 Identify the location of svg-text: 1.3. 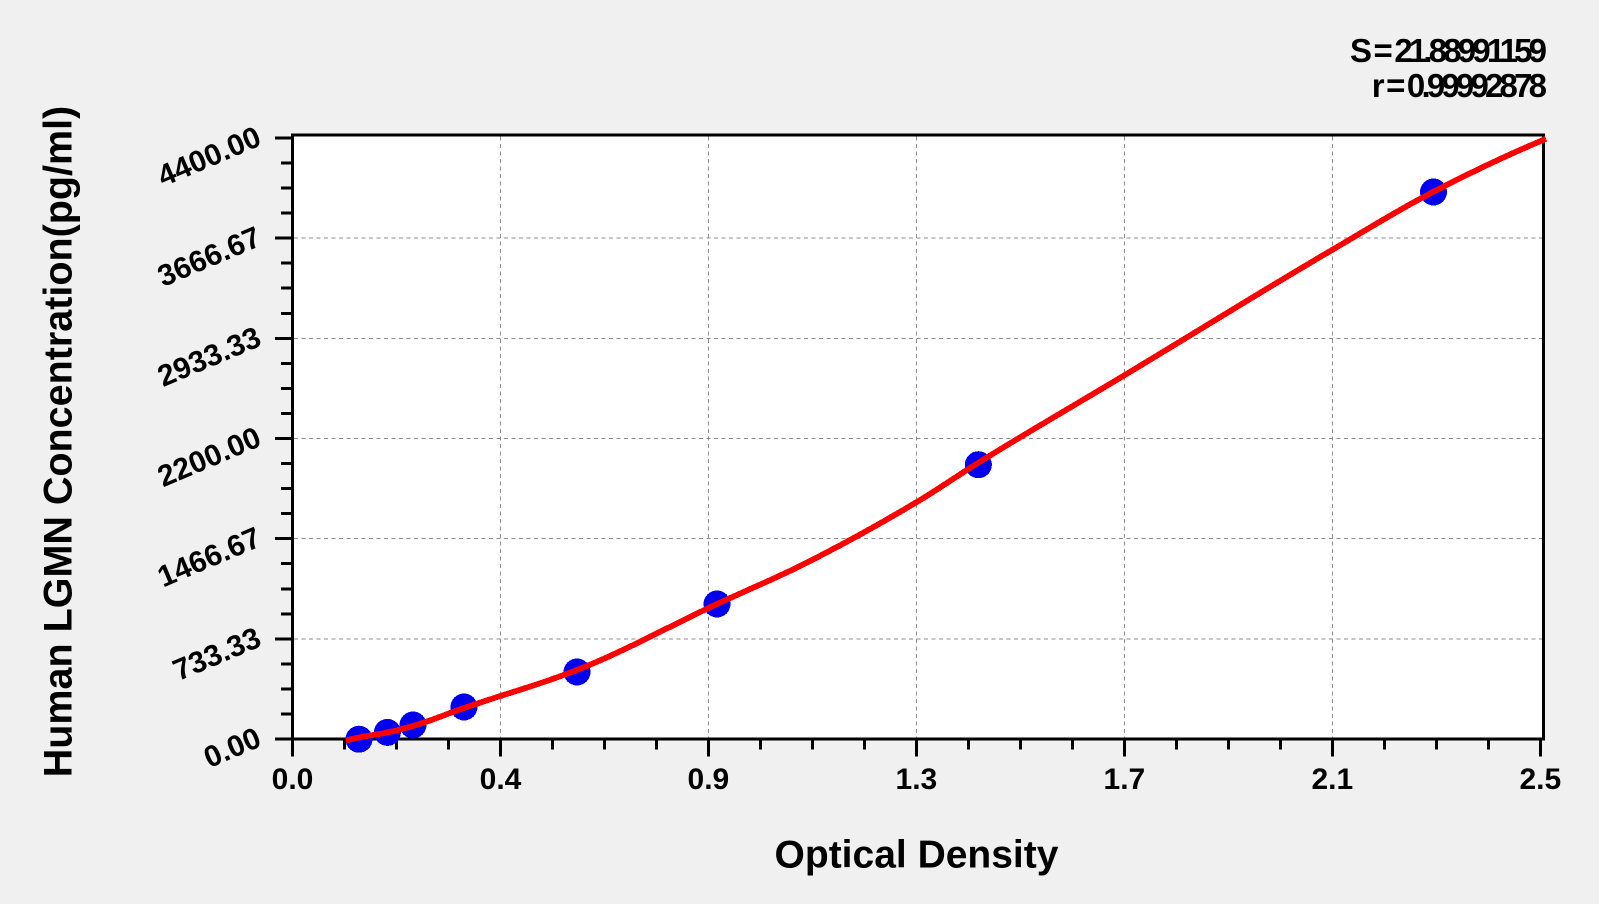
(917, 779).